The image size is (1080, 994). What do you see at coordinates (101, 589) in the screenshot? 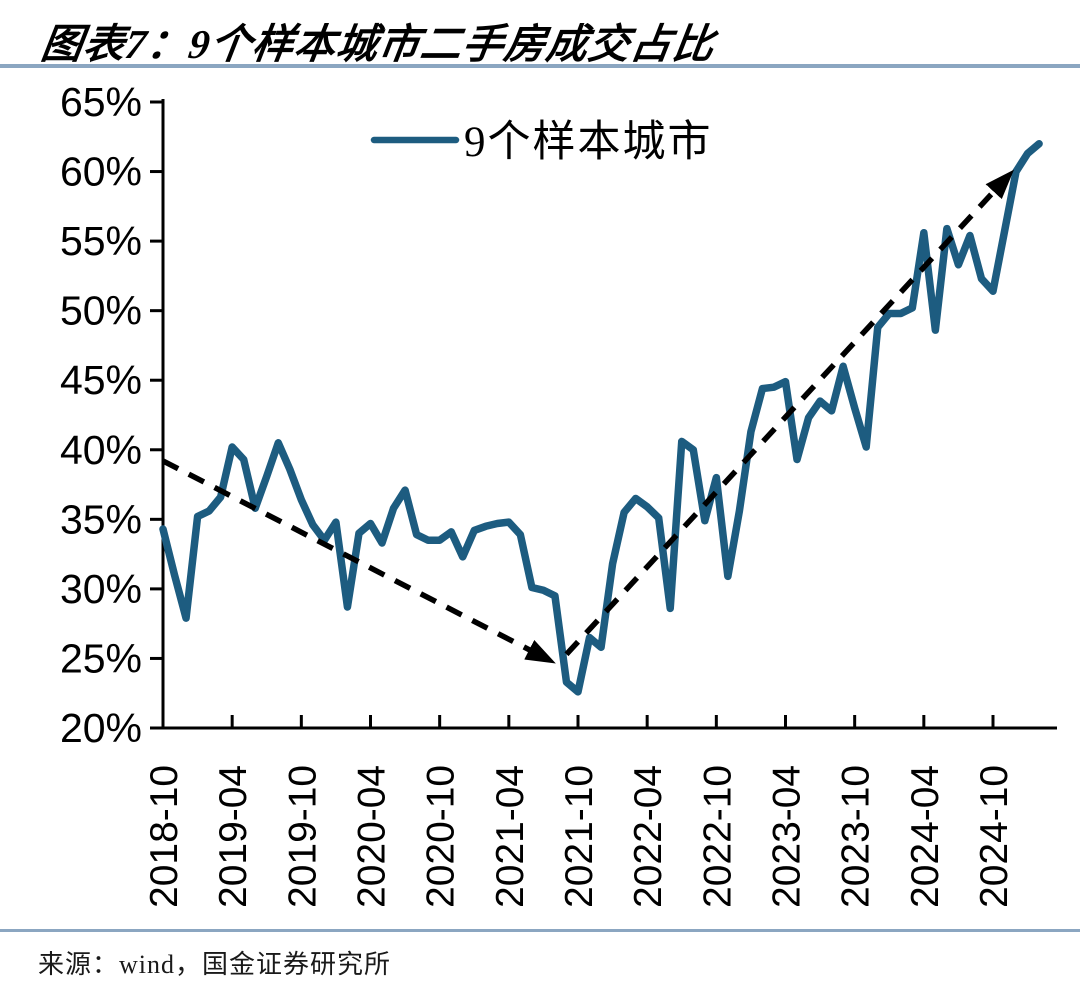
I see `y-tick-label: 30%` at bounding box center [101, 589].